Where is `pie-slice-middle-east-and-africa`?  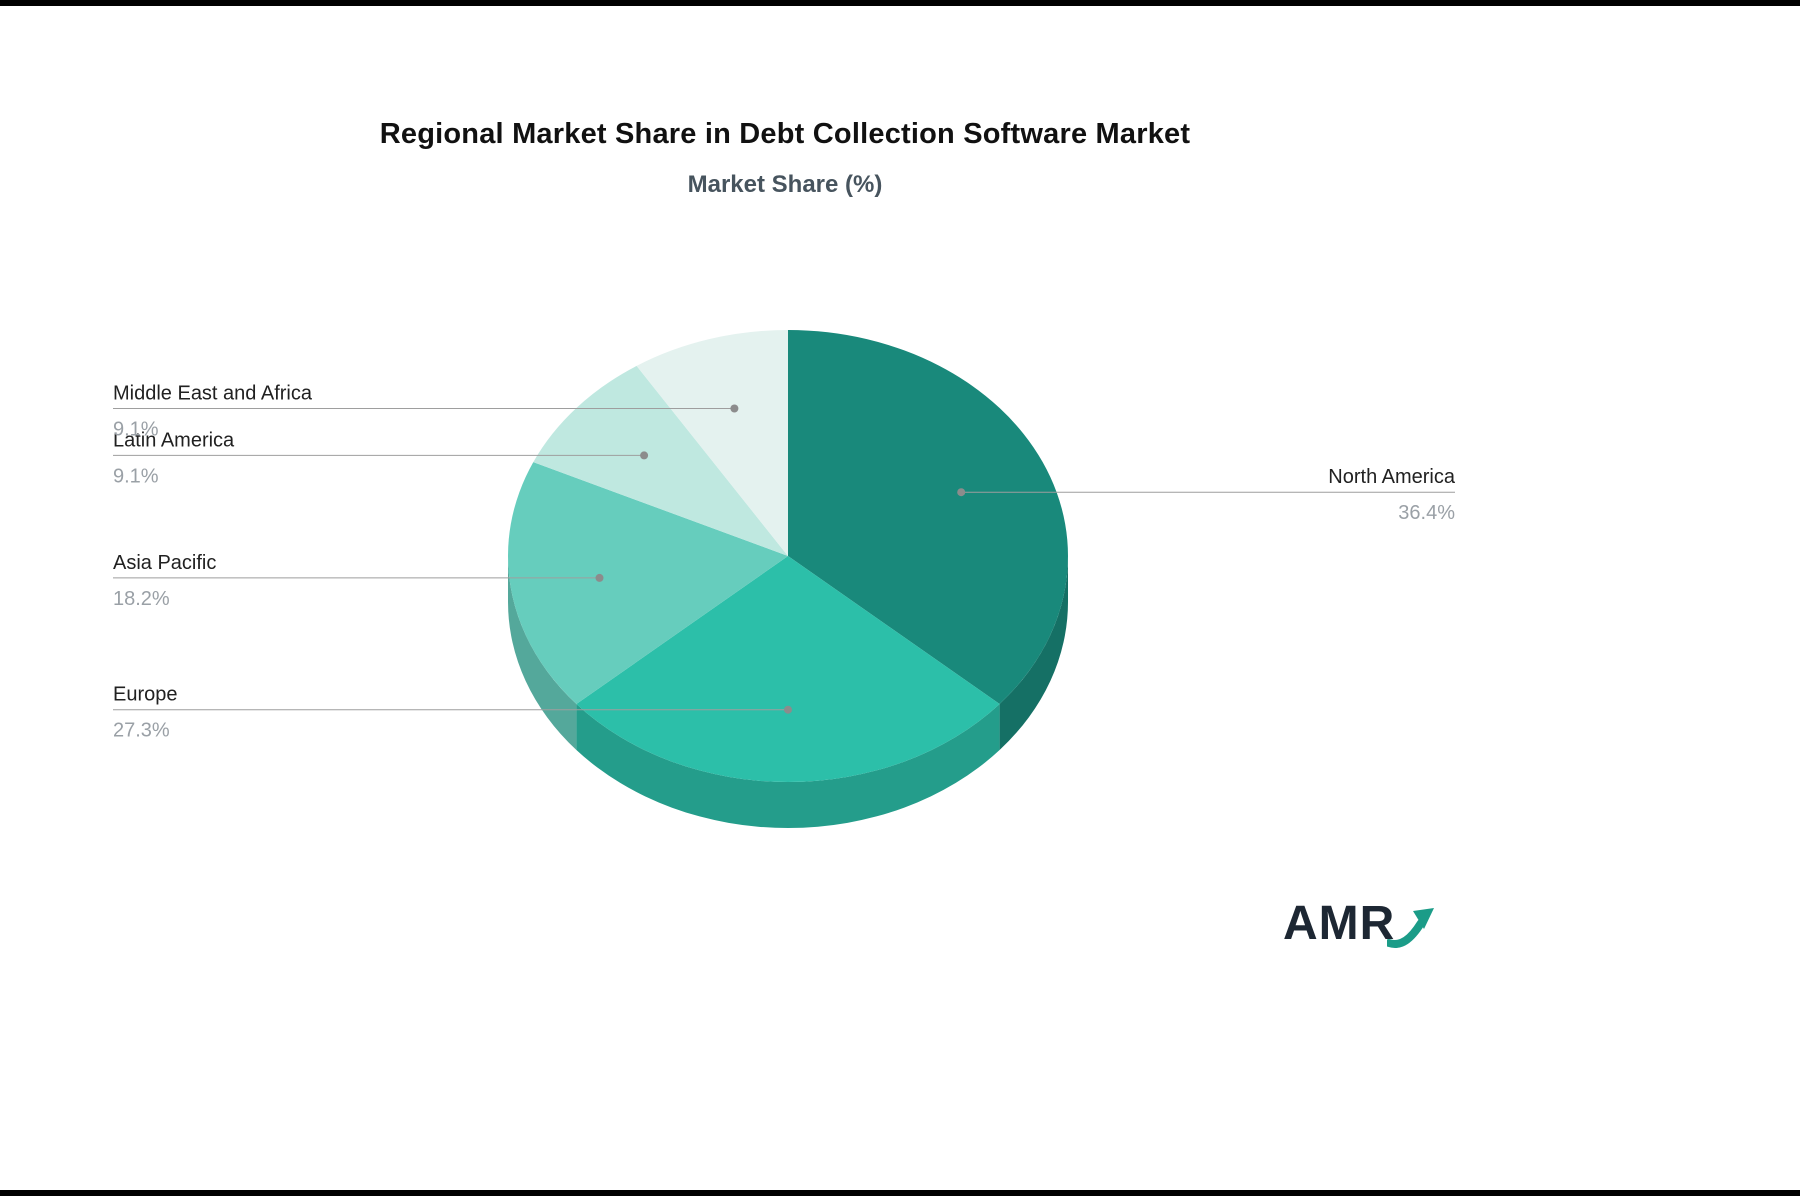 pie-slice-middle-east-and-africa is located at coordinates (712, 443).